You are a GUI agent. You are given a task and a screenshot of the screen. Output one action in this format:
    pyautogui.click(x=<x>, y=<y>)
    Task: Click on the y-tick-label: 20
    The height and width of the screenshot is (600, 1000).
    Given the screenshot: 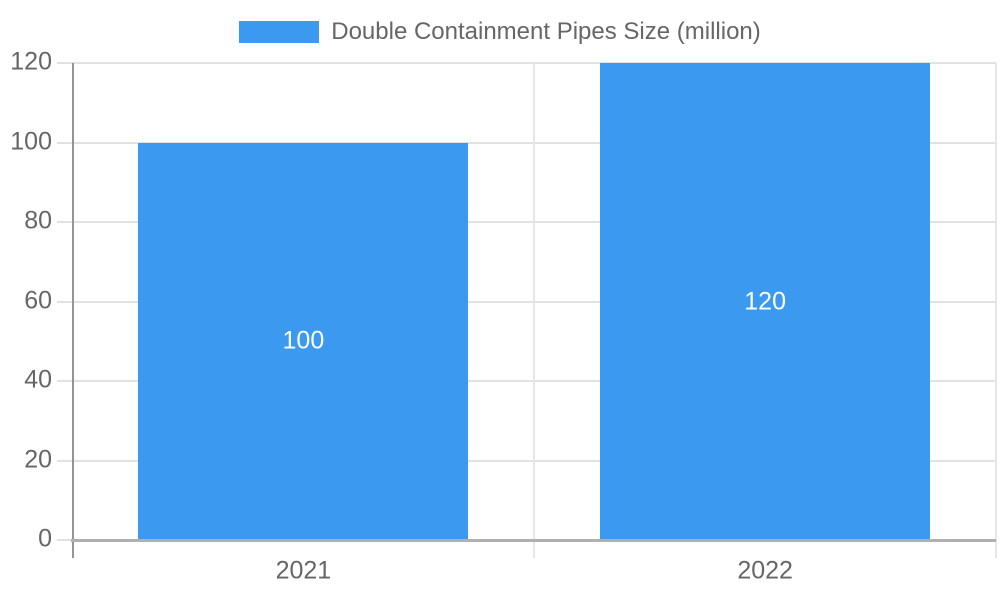 What is the action you would take?
    pyautogui.click(x=38, y=459)
    